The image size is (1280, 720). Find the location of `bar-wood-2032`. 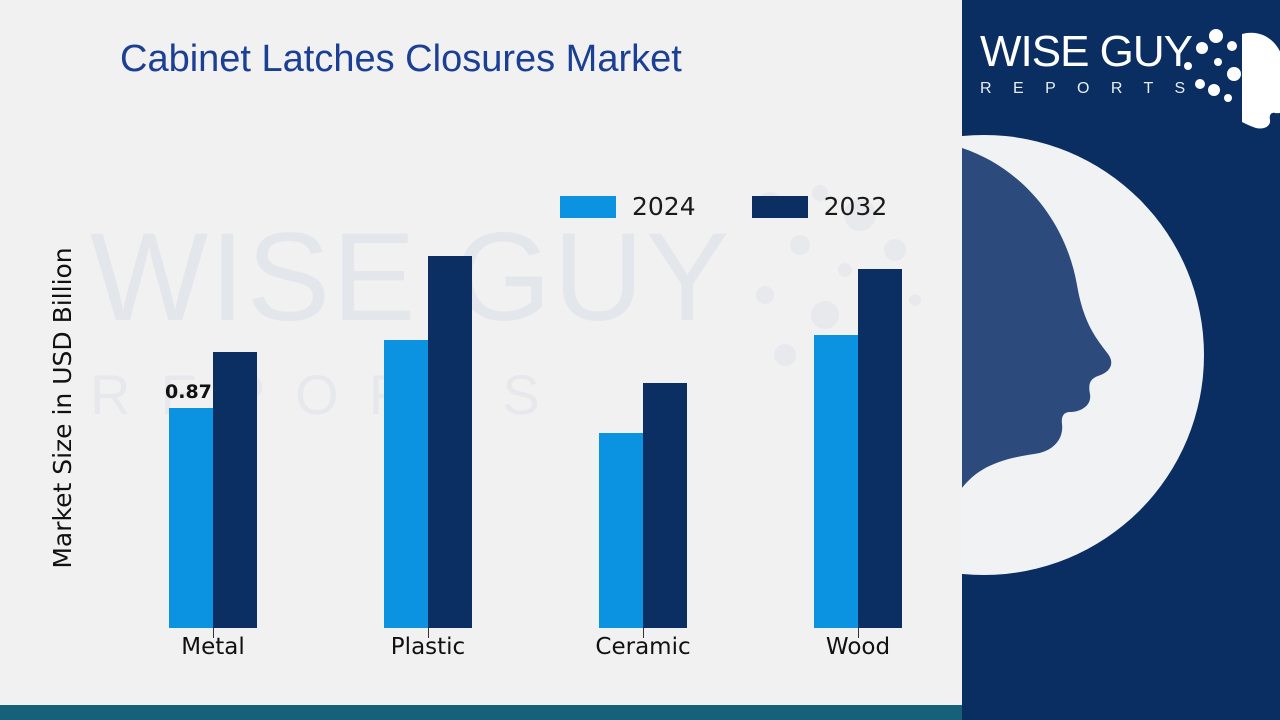

bar-wood-2032 is located at coordinates (880, 448).